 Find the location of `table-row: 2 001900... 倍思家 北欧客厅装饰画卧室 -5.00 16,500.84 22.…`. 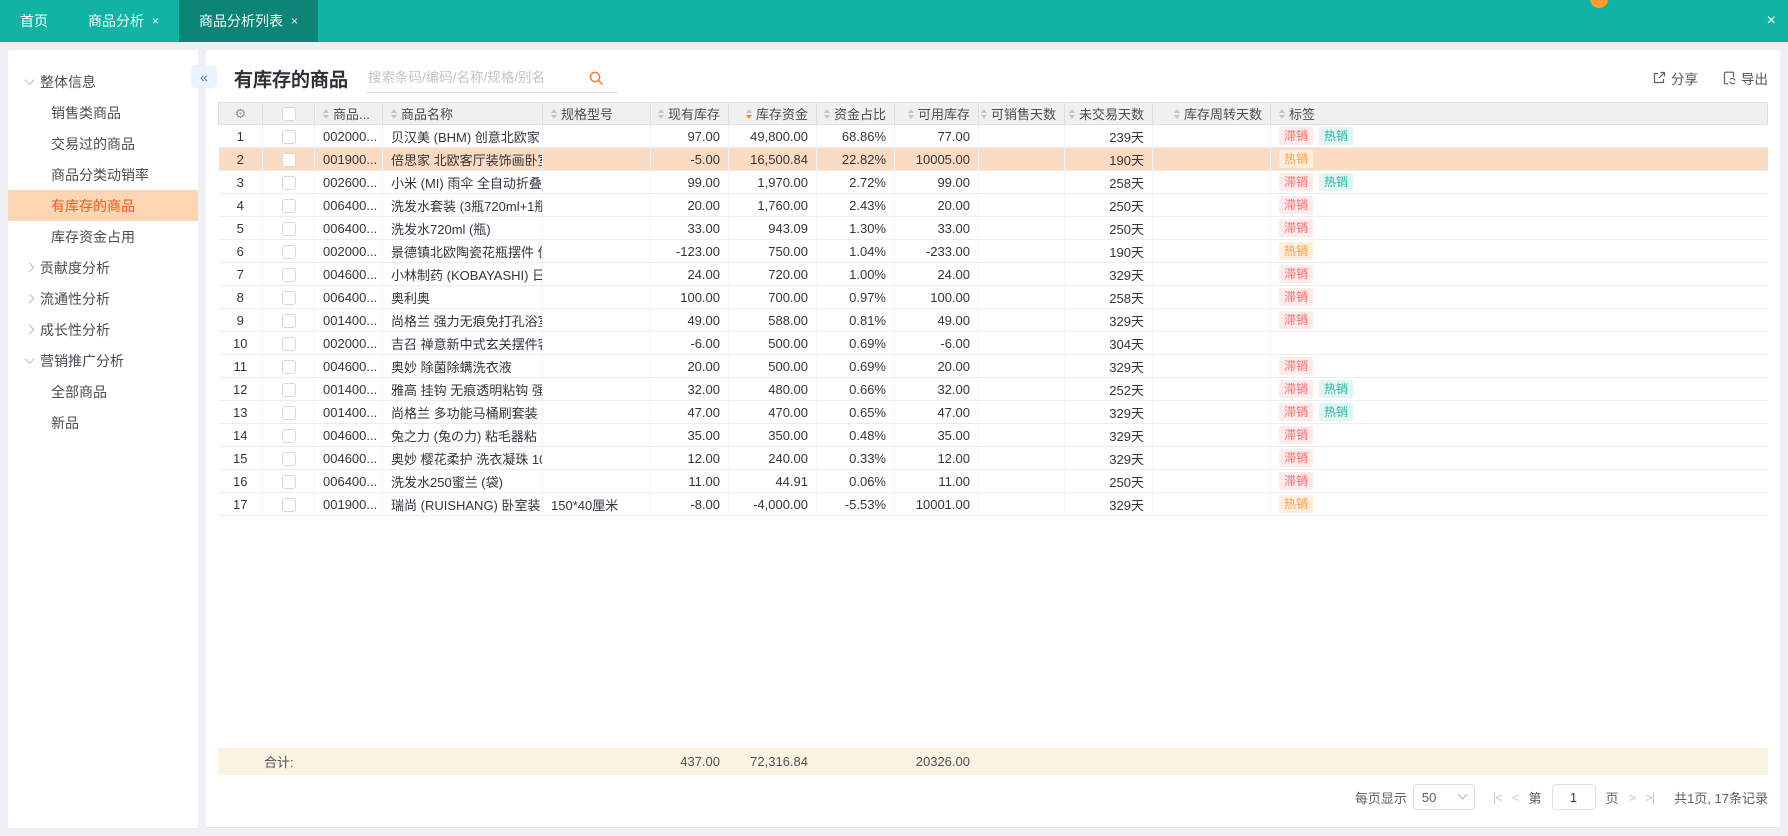

table-row: 2 001900... 倍思家 北欧客厅装饰画卧室 -5.00 16,500.84 22.… is located at coordinates (993, 159).